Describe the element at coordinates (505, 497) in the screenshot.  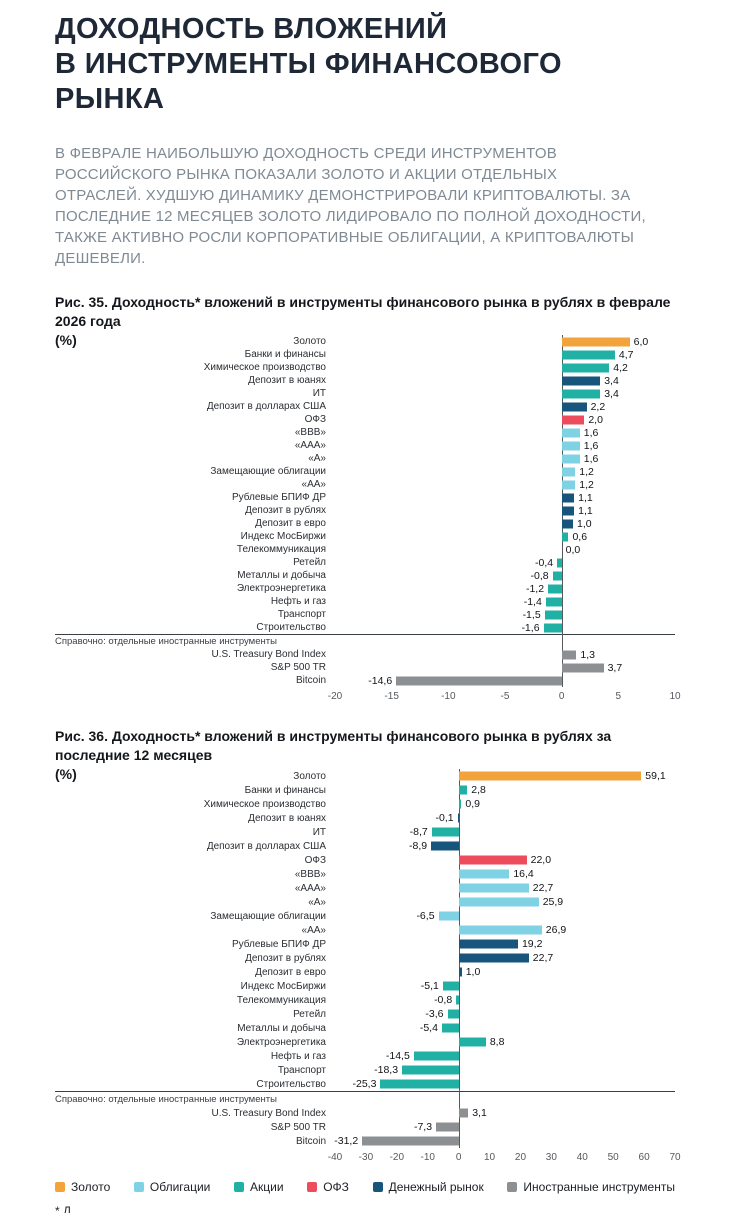
I see `bar-track: 1,1` at that location.